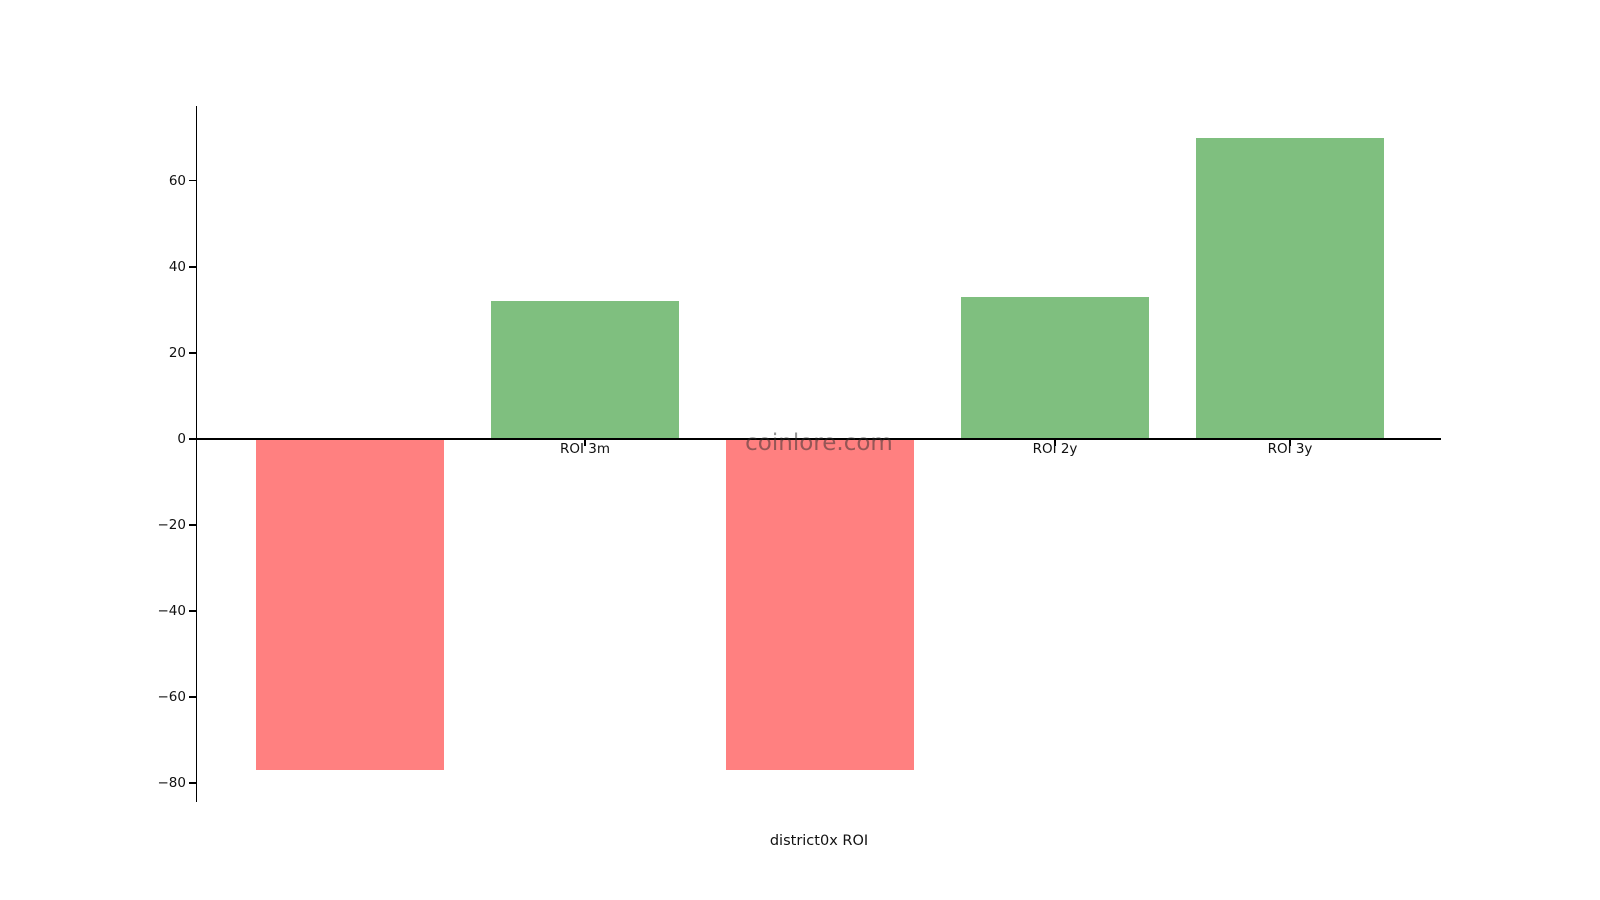 The width and height of the screenshot is (1600, 900). Describe the element at coordinates (819, 443) in the screenshot. I see `watermark: coinlore.com` at that location.